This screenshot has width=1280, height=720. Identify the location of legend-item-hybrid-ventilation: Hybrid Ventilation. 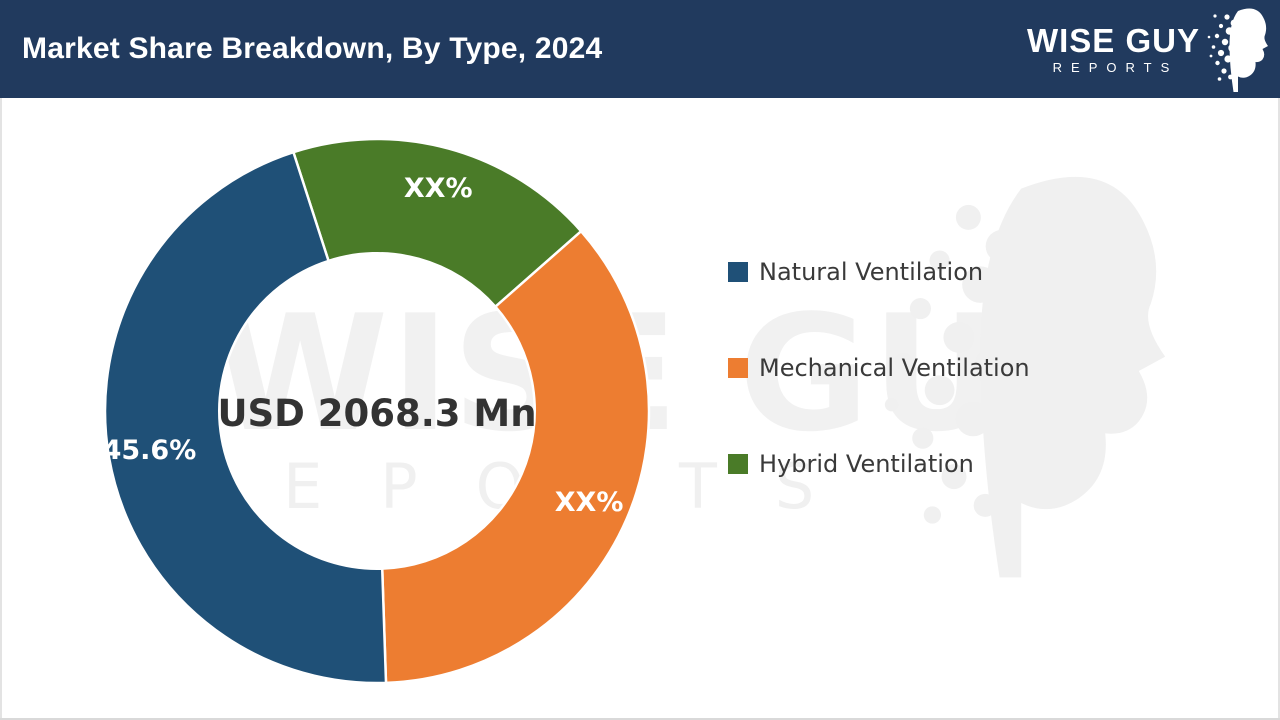
(879, 464).